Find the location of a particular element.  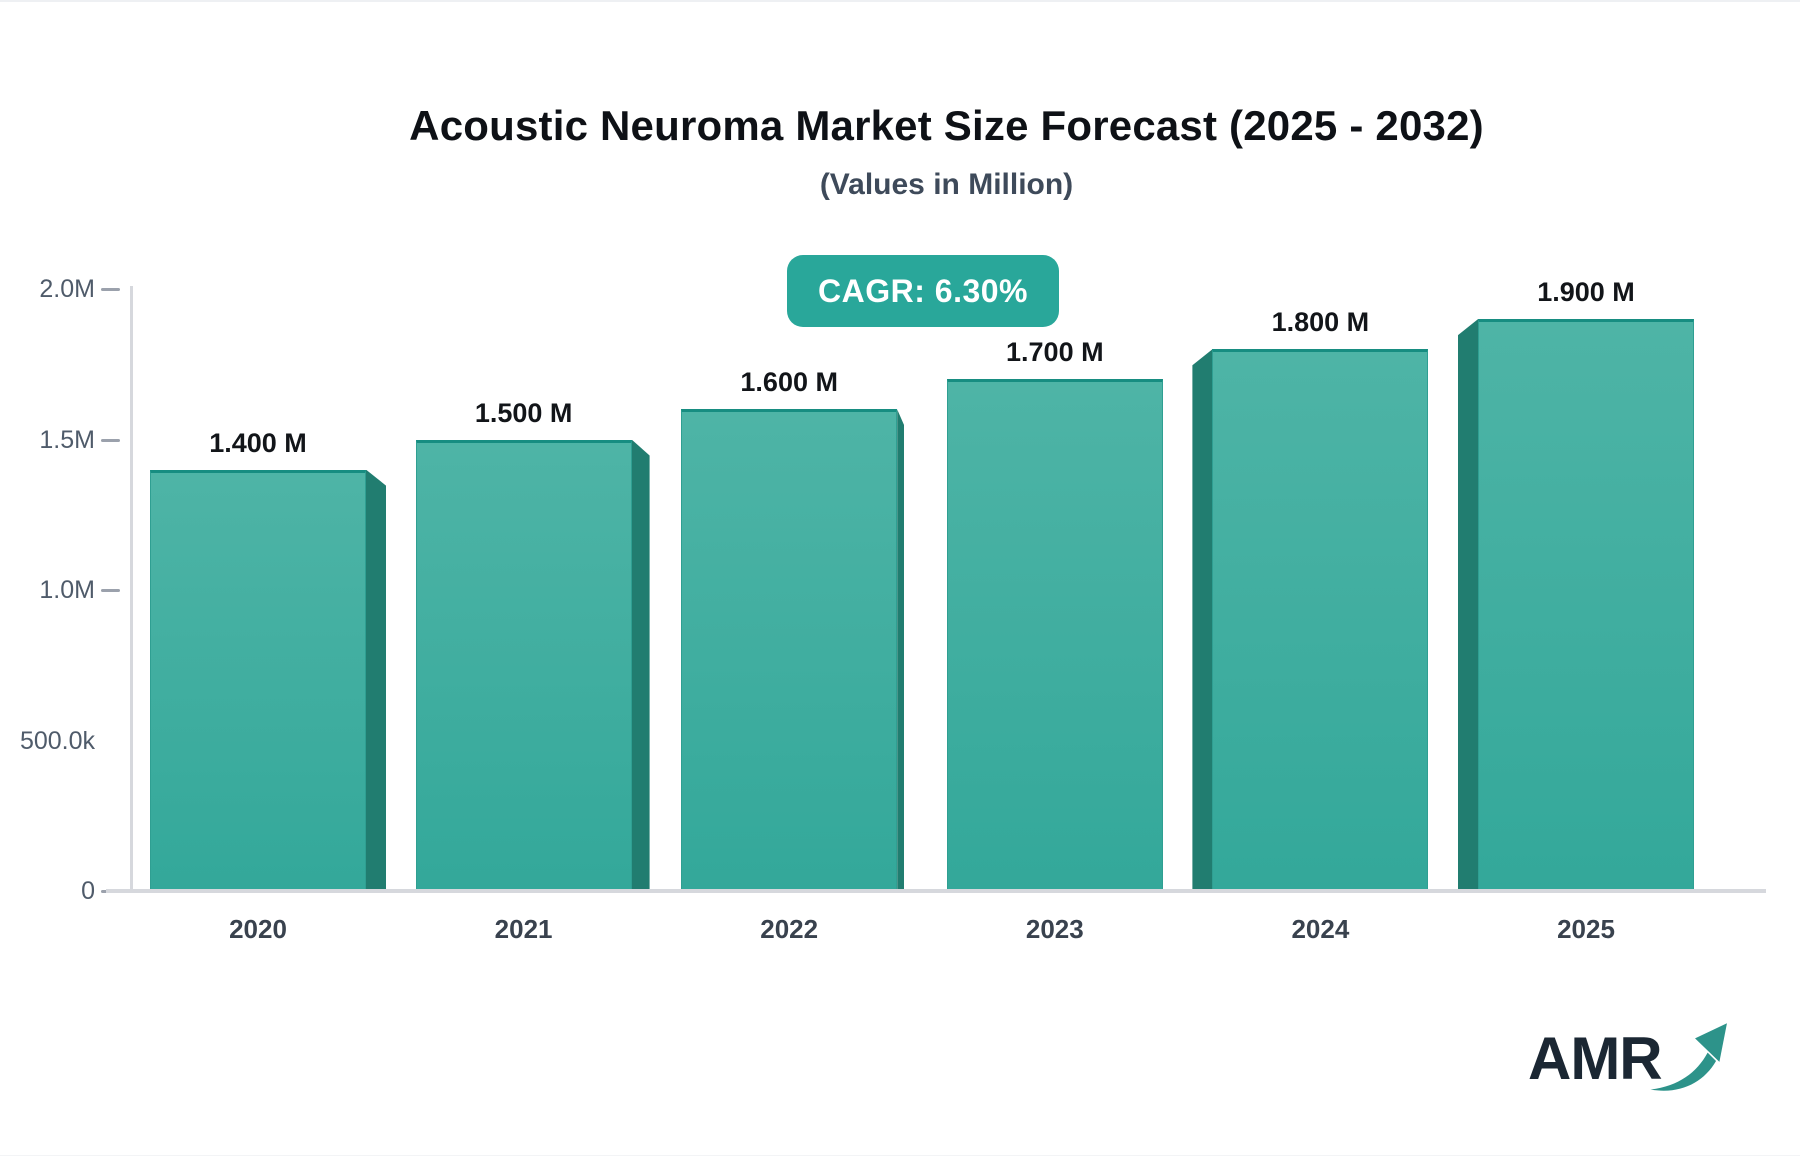

x-axis-label: 2021 is located at coordinates (523, 929).